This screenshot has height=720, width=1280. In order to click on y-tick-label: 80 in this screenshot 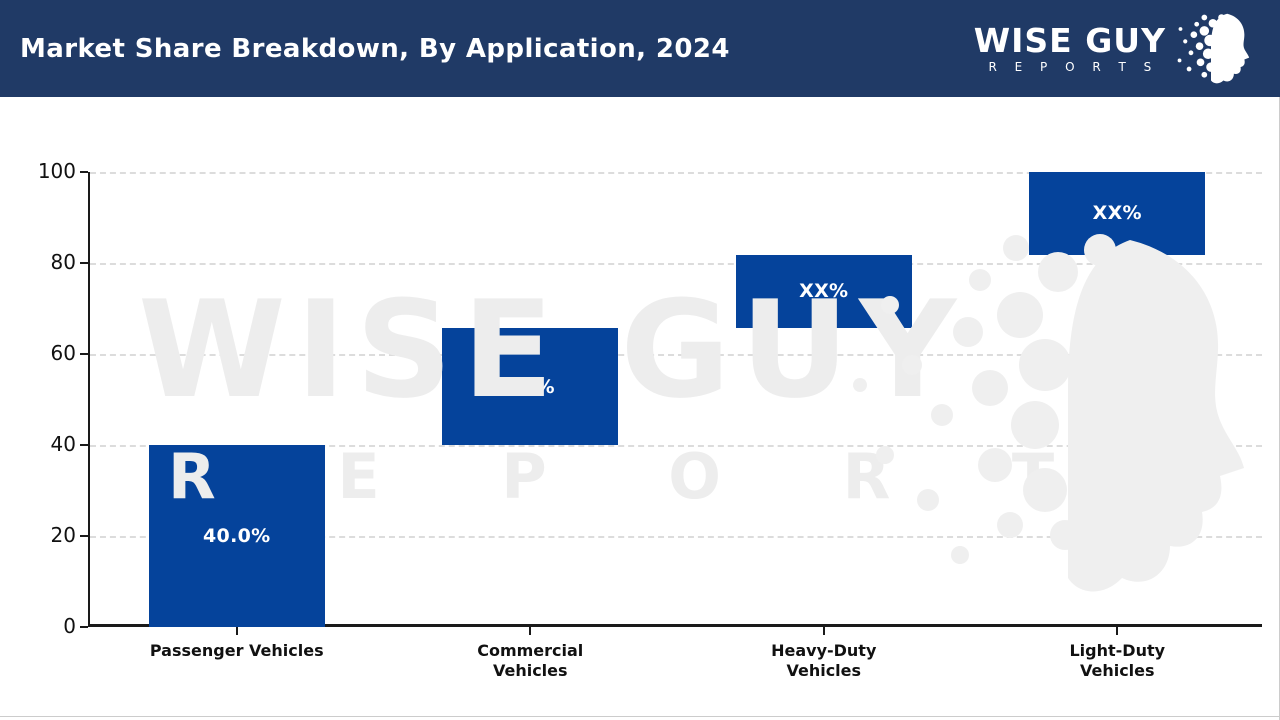, I will do `click(63, 262)`.